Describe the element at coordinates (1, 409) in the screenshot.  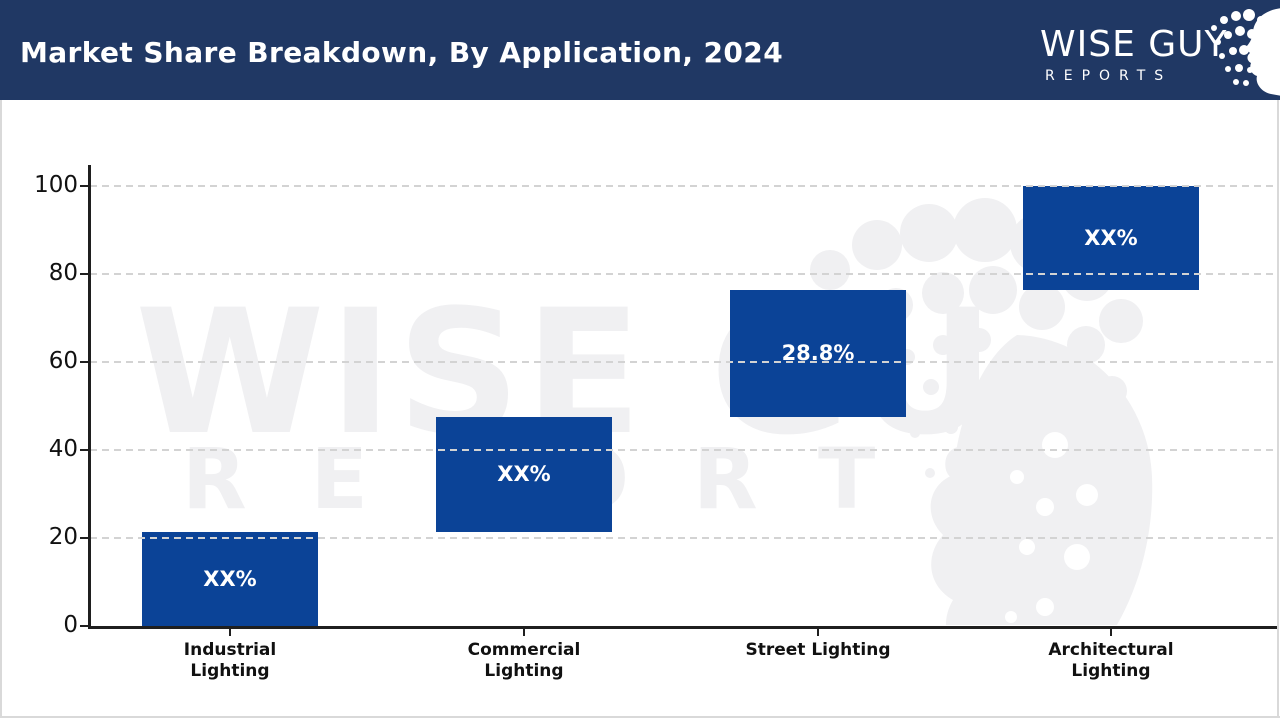
I see `canvas-border-left` at that location.